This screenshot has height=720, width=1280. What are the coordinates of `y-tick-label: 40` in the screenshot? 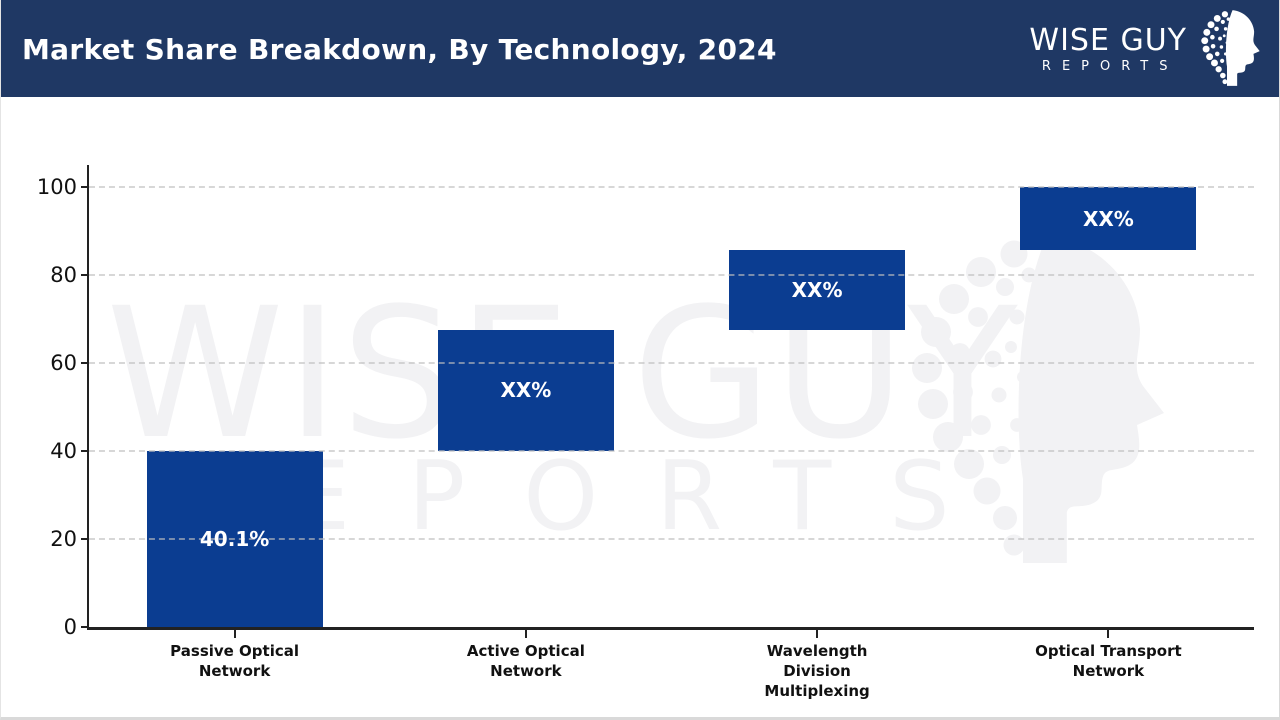 It's located at (63, 451).